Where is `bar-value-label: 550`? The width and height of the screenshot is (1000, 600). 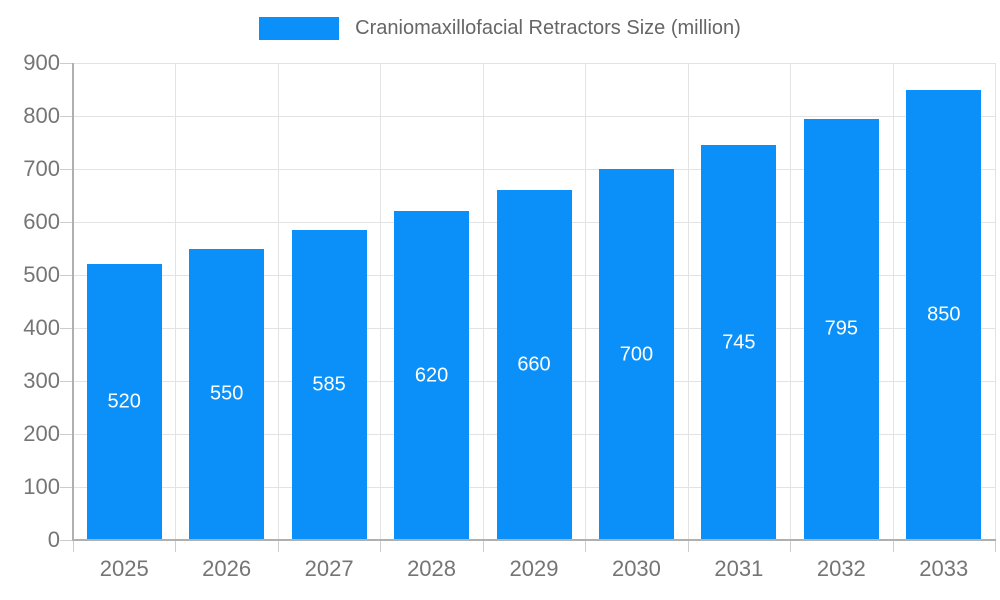
bar-value-label: 550 is located at coordinates (226, 393).